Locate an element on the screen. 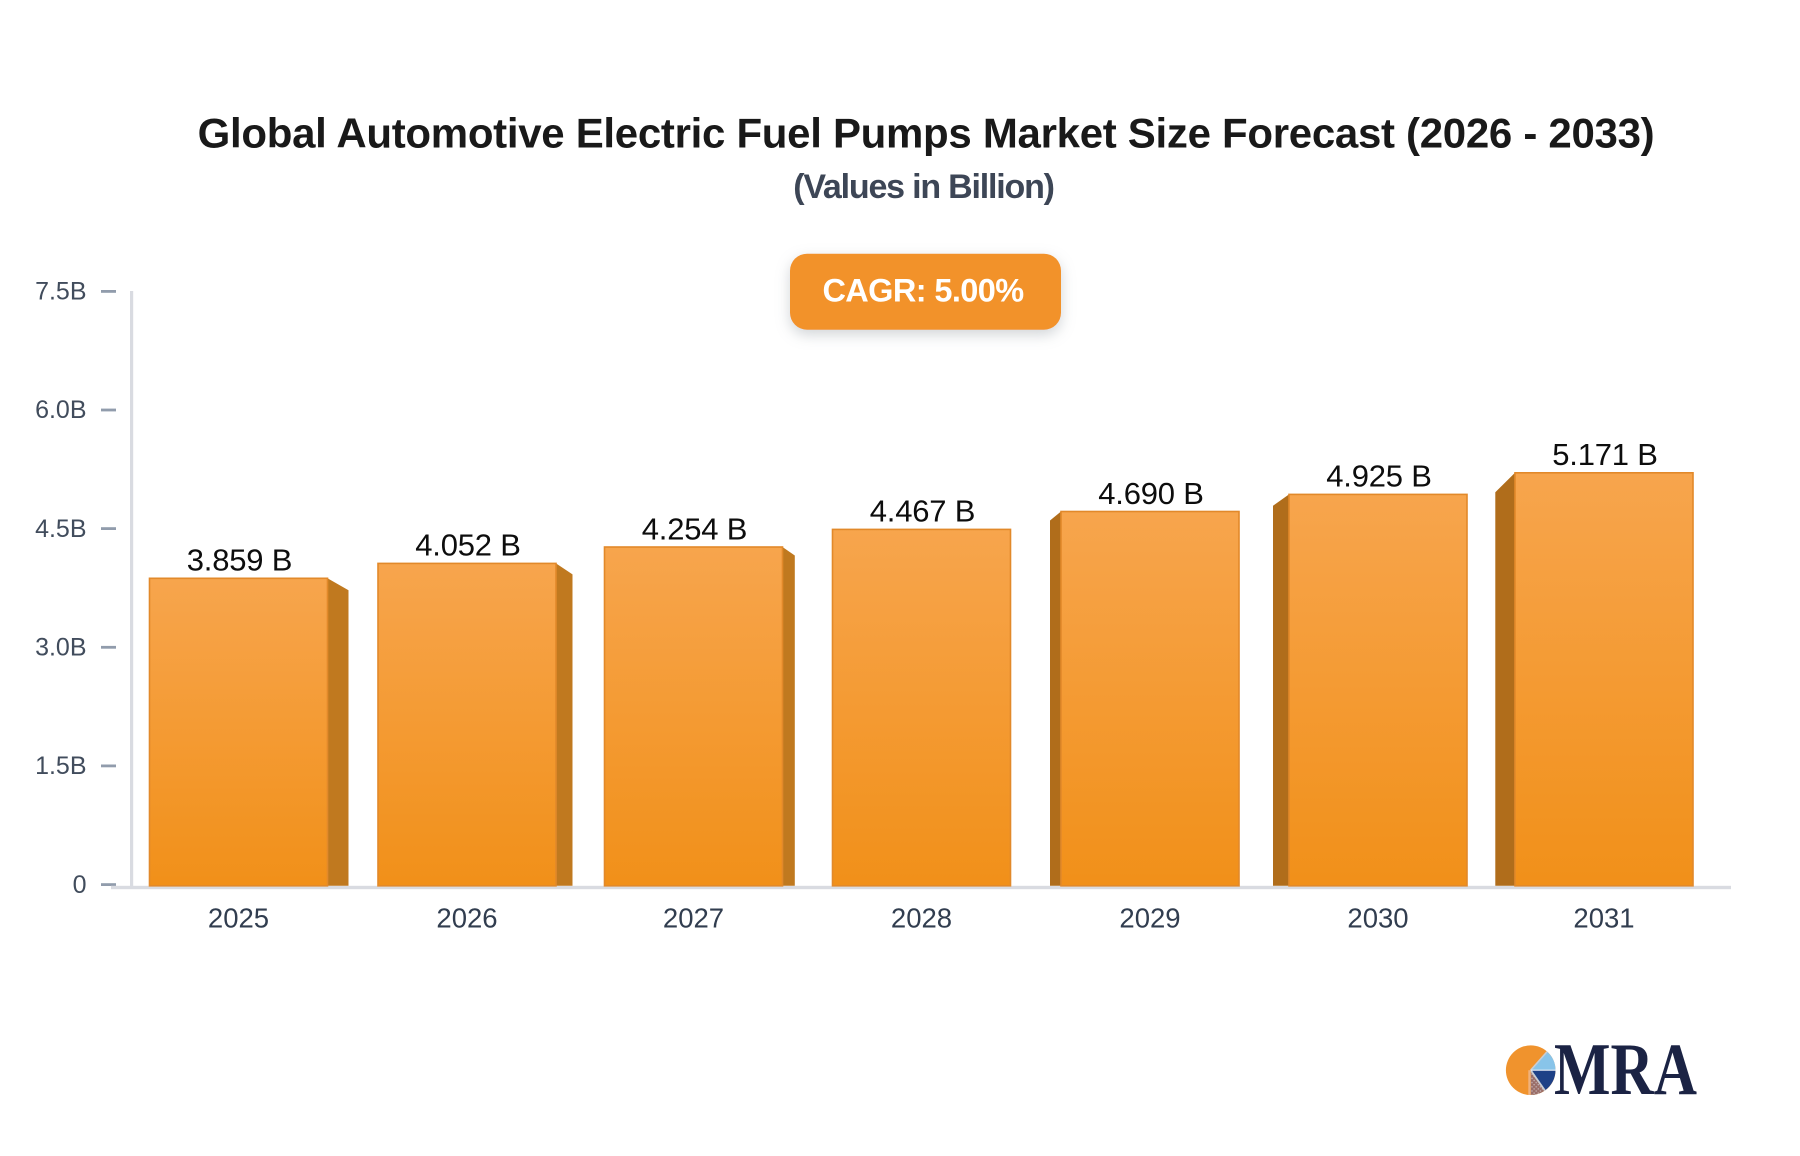 The height and width of the screenshot is (1156, 1800). svg-text: 1.5B is located at coordinates (60, 766).